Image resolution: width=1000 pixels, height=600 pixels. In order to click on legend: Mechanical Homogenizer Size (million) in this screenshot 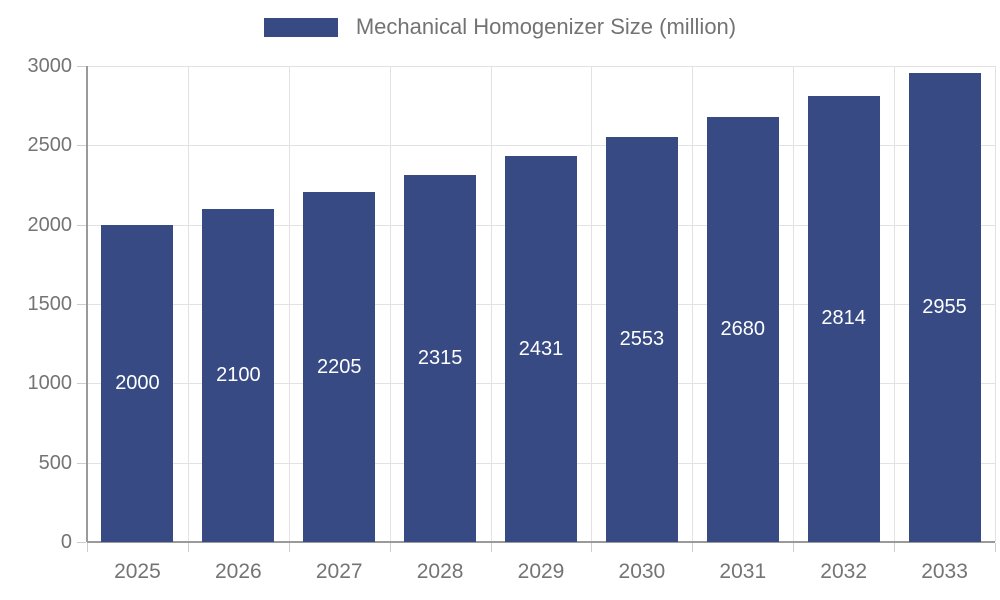, I will do `click(500, 27)`.